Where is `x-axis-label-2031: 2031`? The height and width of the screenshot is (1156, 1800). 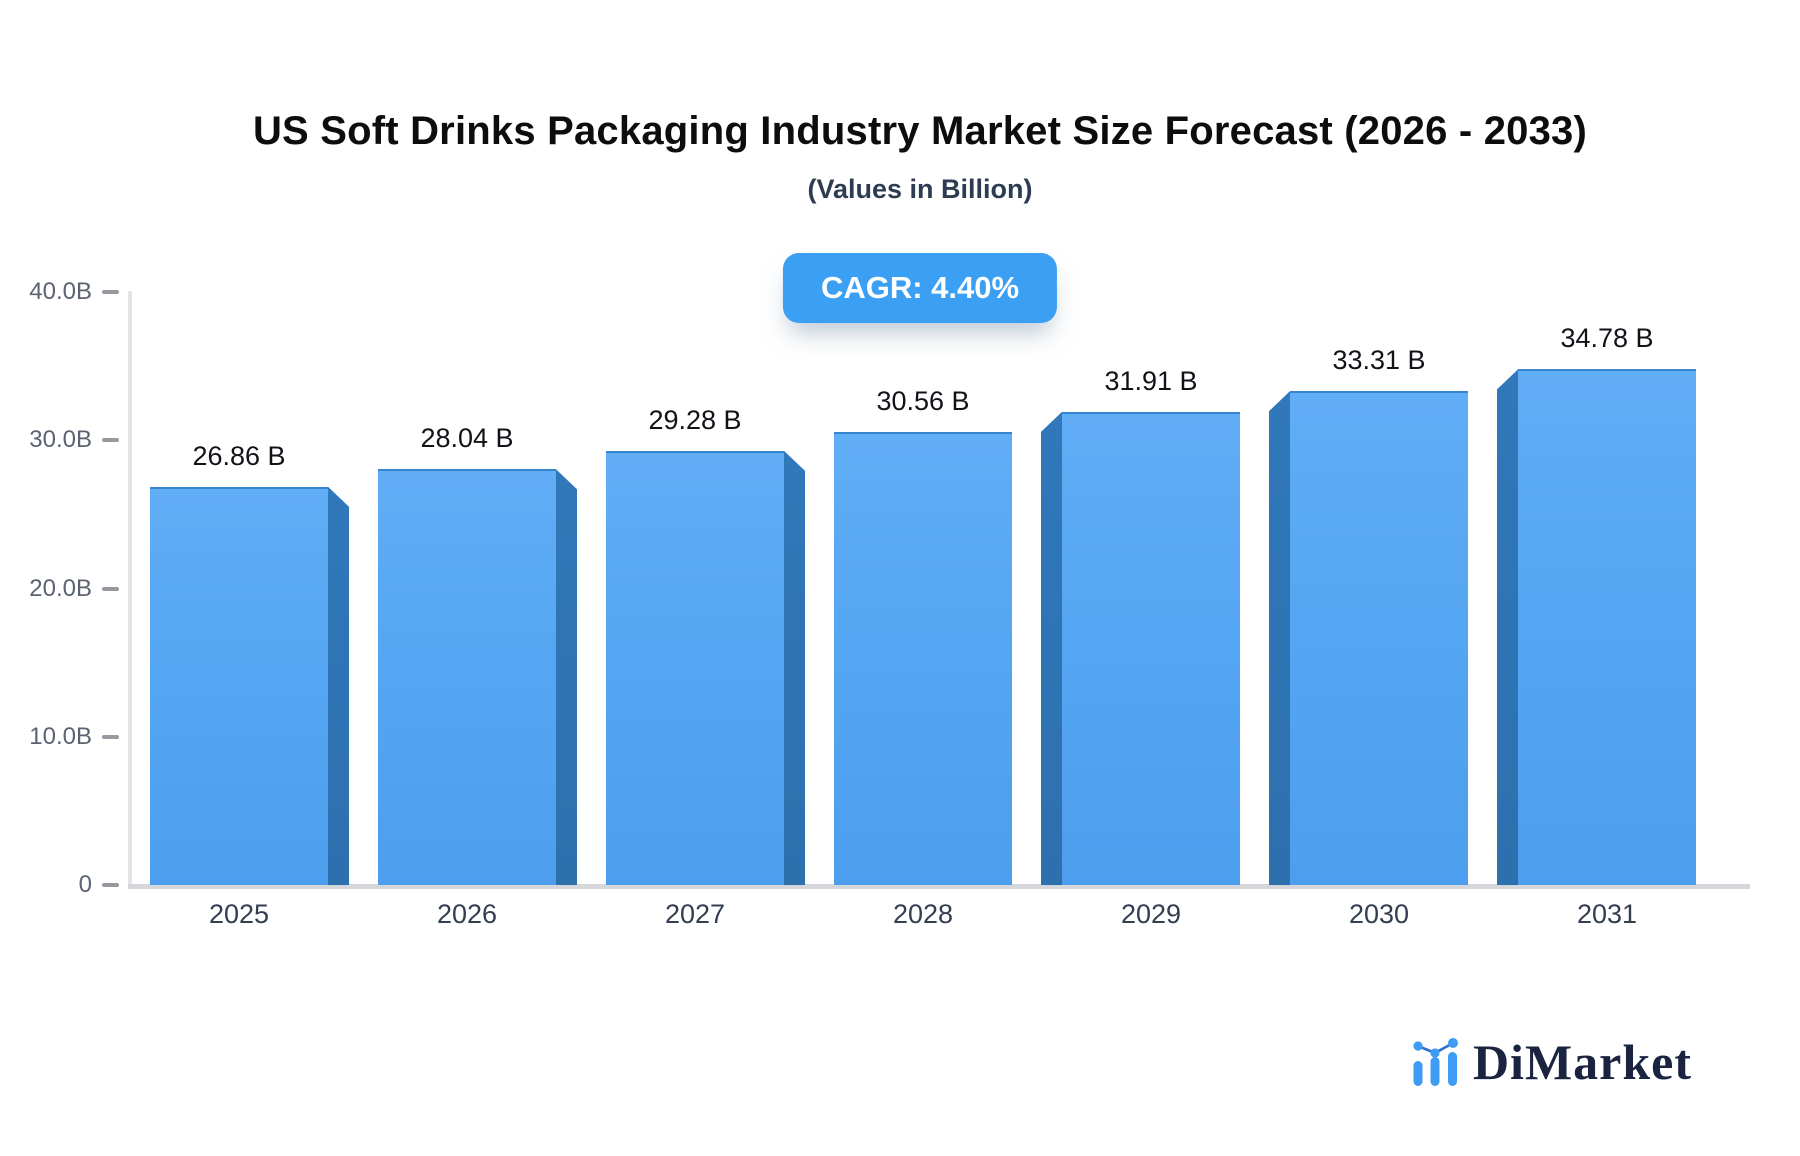 x-axis-label-2031: 2031 is located at coordinates (1607, 914).